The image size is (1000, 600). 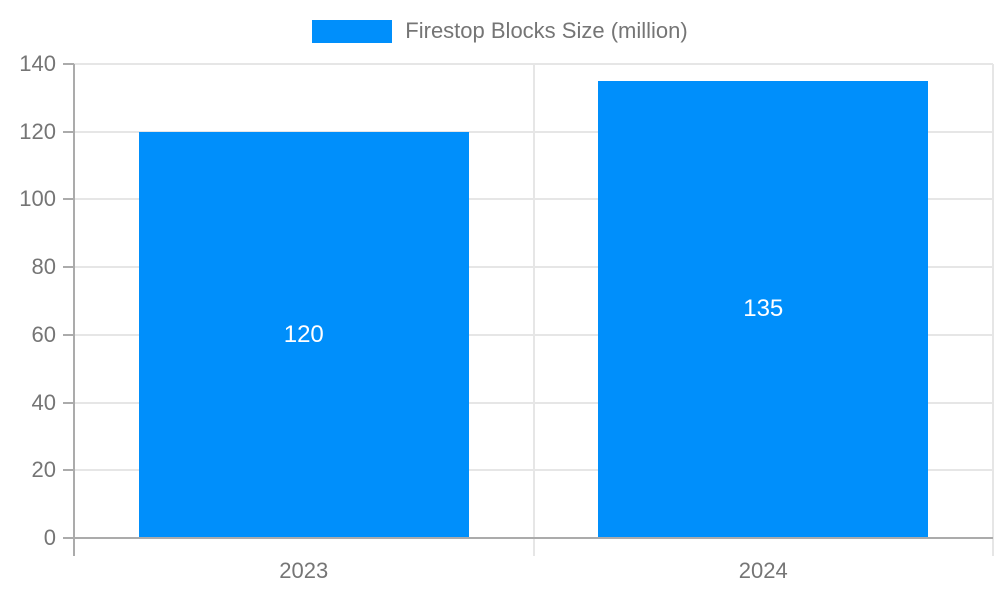 What do you see at coordinates (37, 199) in the screenshot?
I see `y-axis-label: 100` at bounding box center [37, 199].